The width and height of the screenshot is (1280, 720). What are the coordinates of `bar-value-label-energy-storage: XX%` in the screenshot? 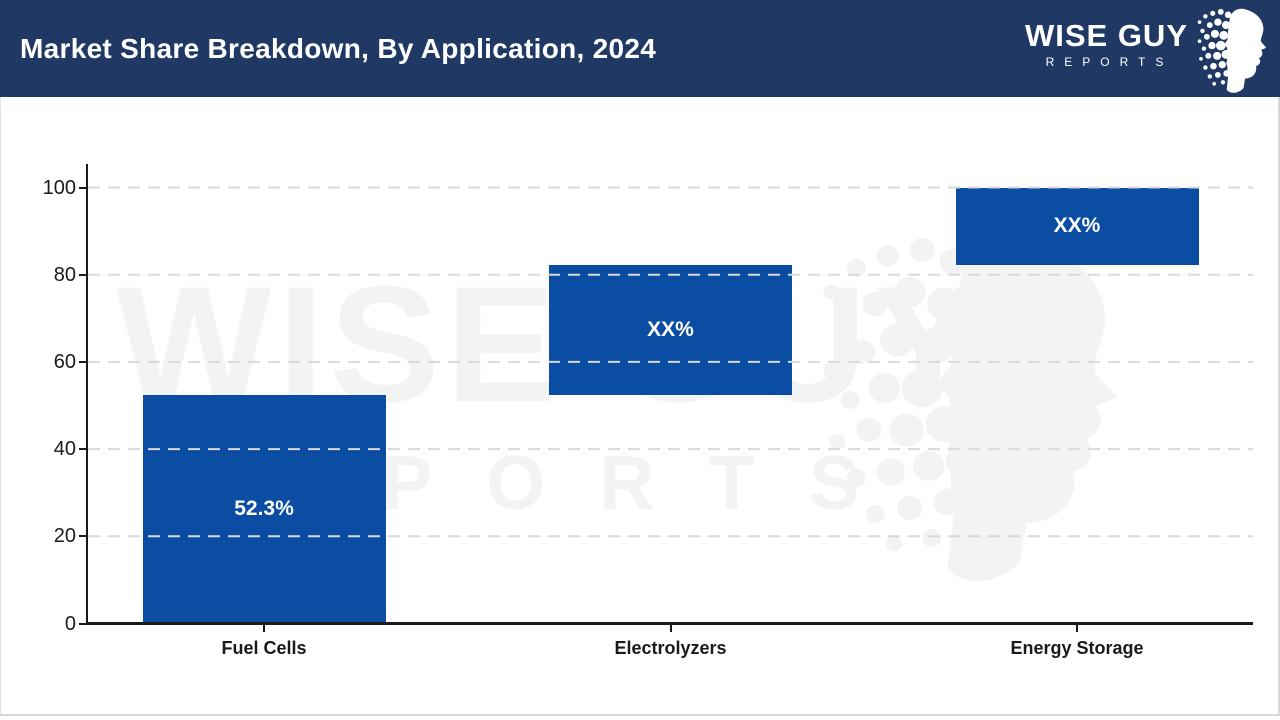 It's located at (1077, 226).